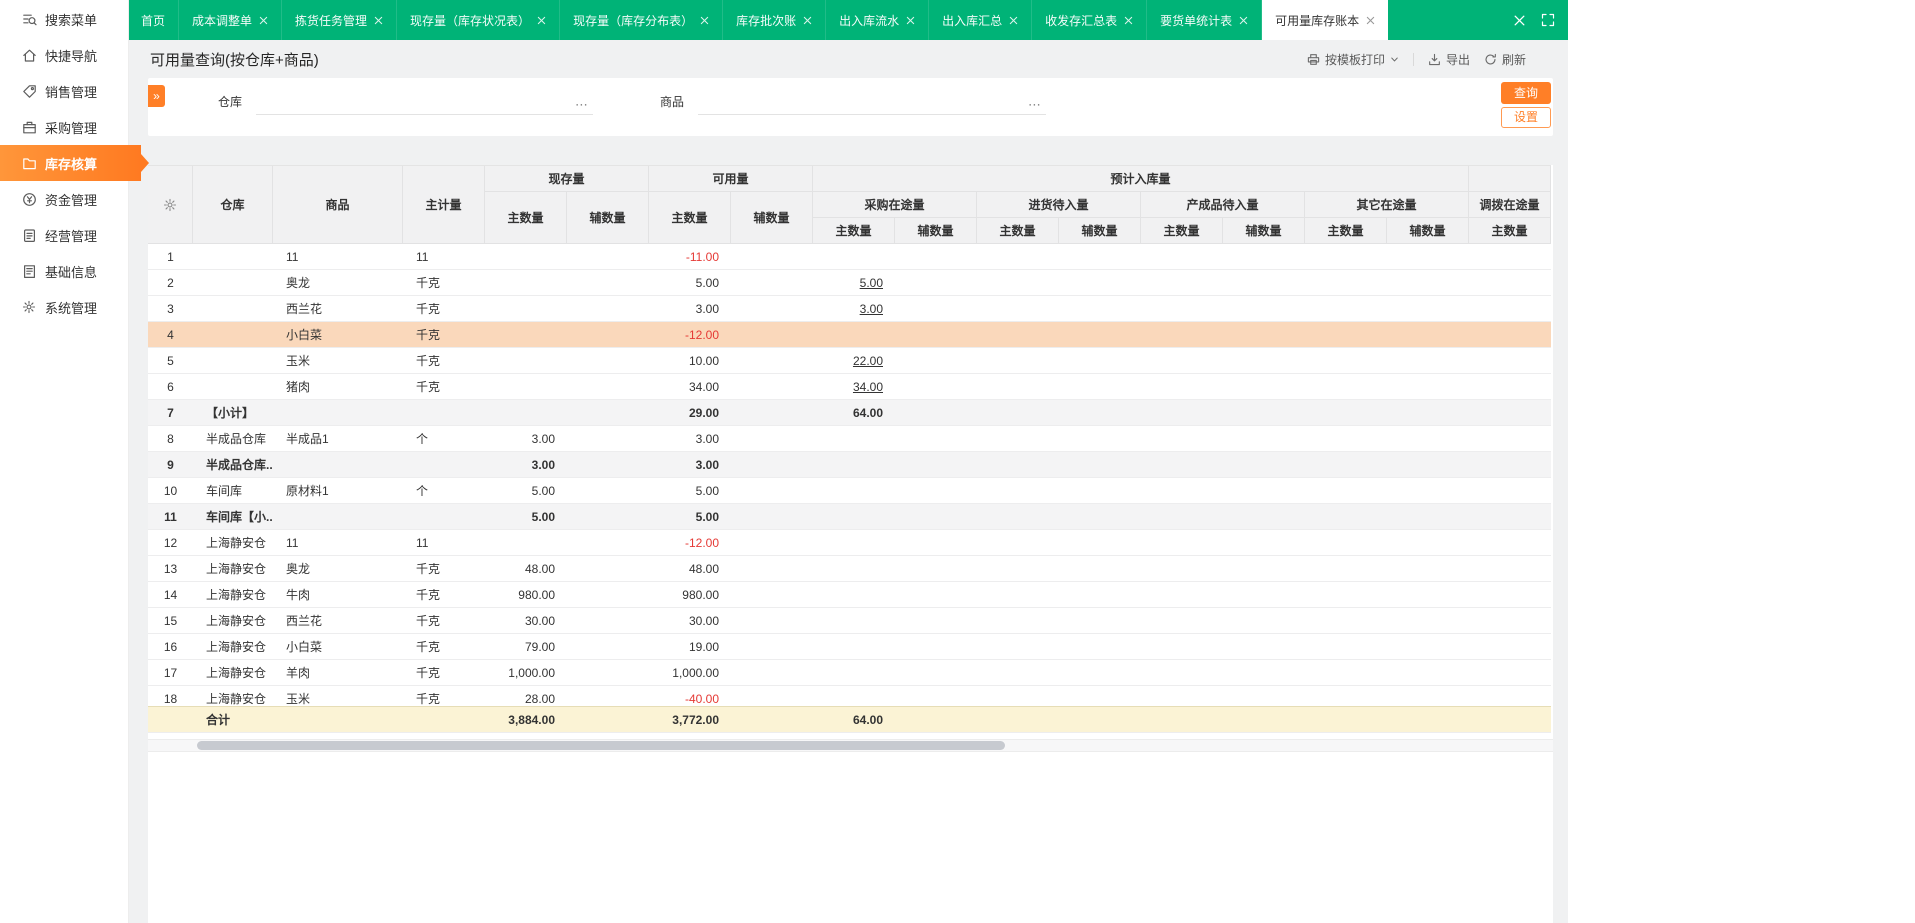  I want to click on column-group: 可用量 主数量 辅数量, so click(731, 205).